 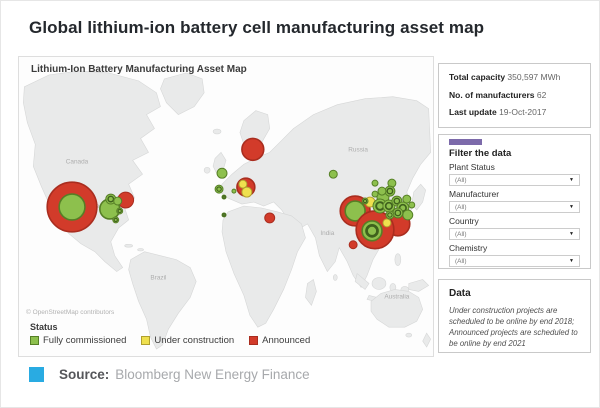 I want to click on legend-item-fully-commissioned: Fully commissioned, so click(x=78, y=340).